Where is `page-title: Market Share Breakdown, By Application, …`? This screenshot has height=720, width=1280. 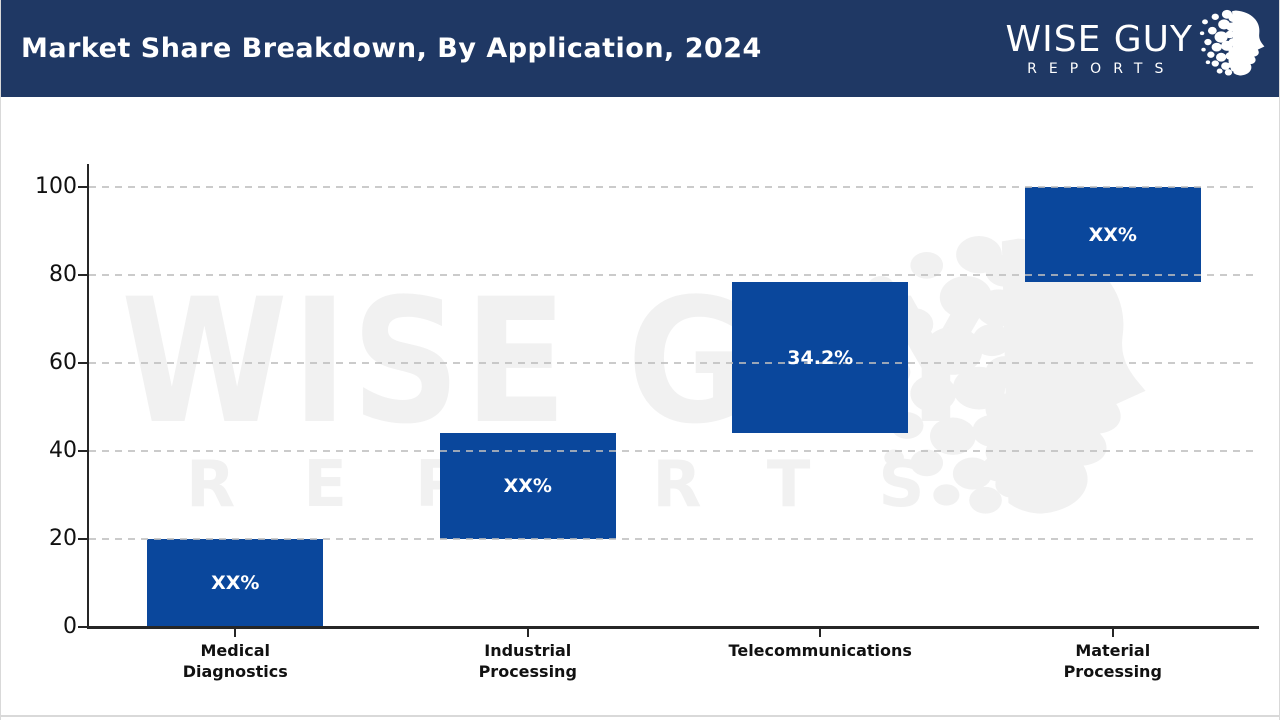
page-title: Market Share Breakdown, By Application, … is located at coordinates (391, 48).